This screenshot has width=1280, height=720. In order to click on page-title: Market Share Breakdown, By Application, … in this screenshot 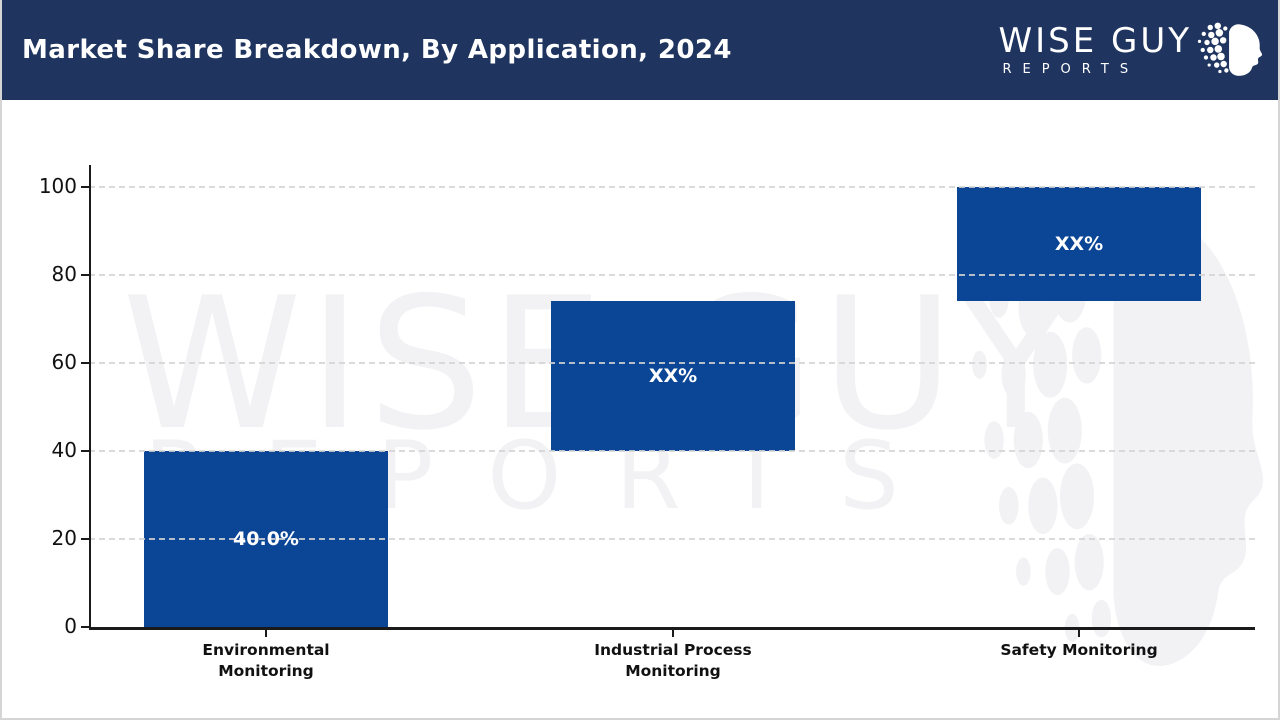, I will do `click(377, 50)`.